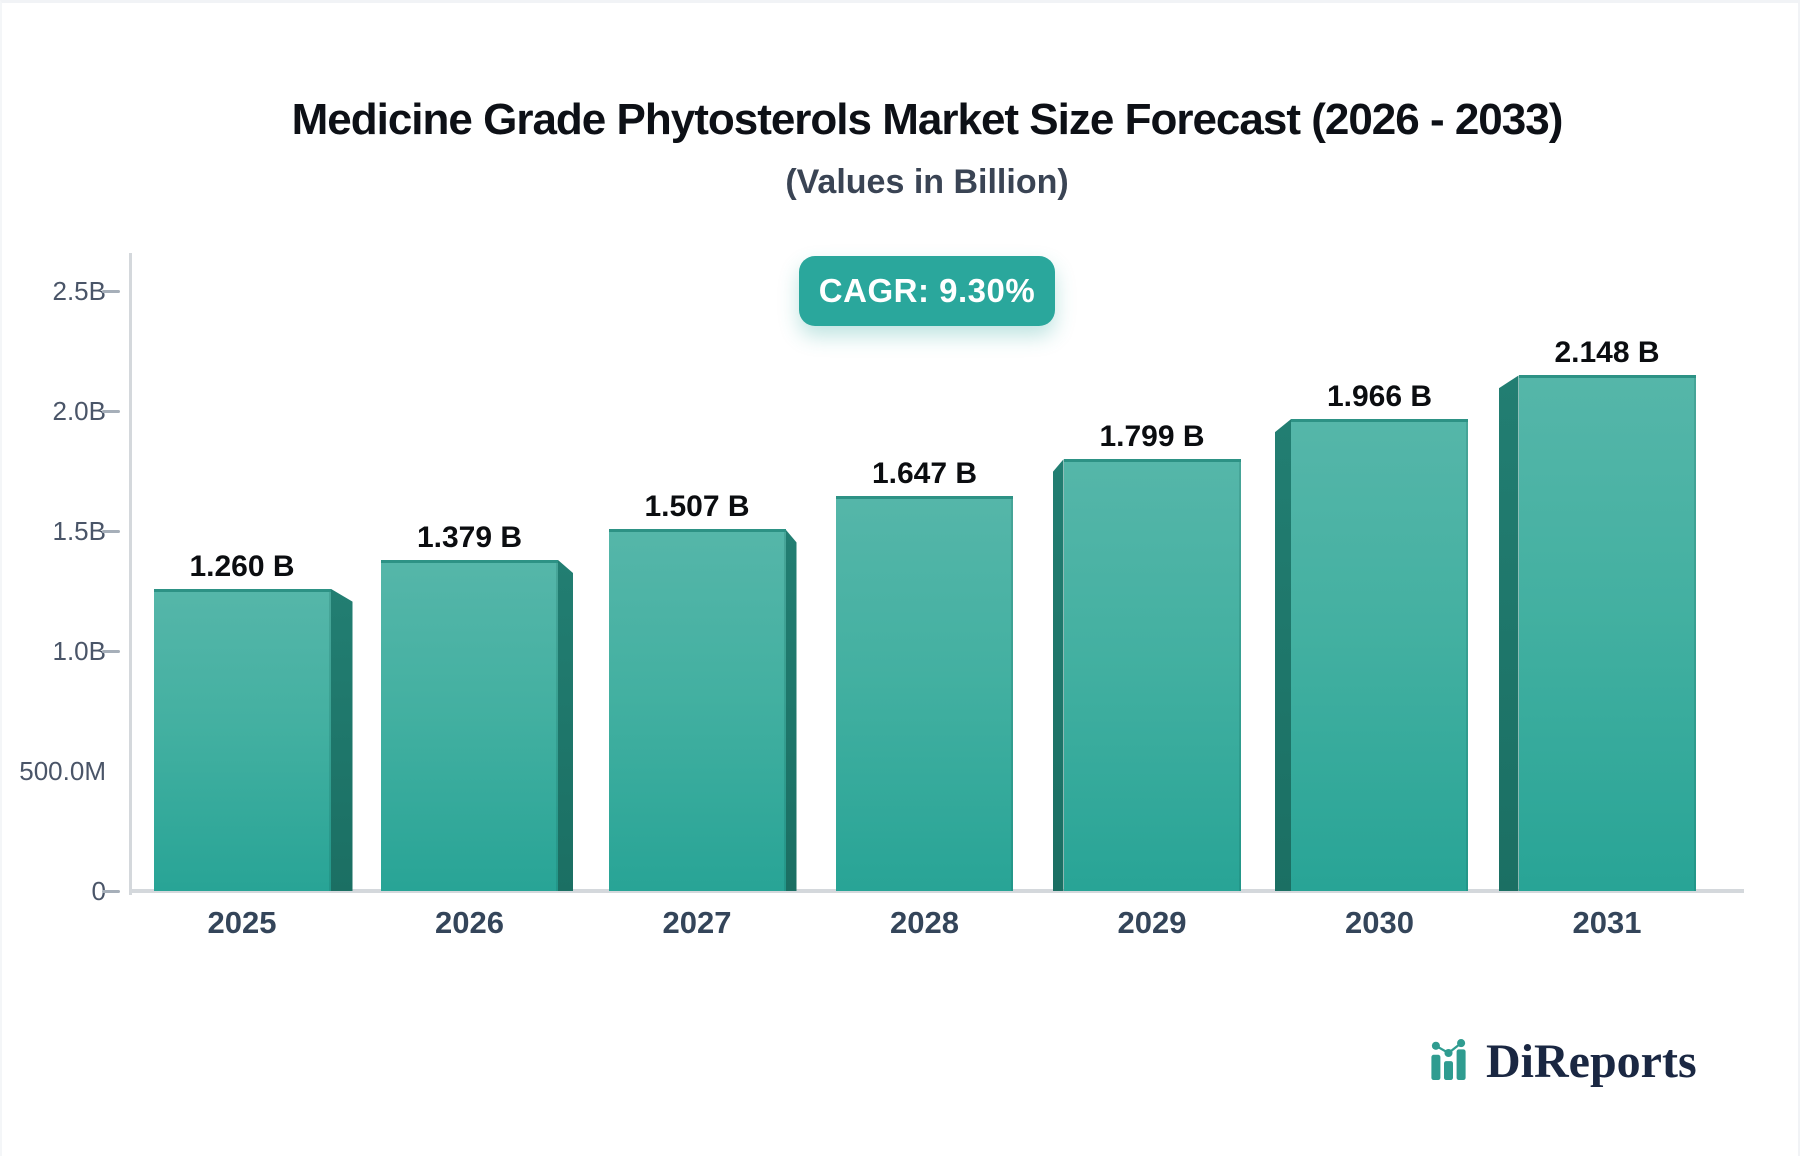 The width and height of the screenshot is (1800, 1156). What do you see at coordinates (1379, 922) in the screenshot?
I see `x-axis-label-2030: 2030` at bounding box center [1379, 922].